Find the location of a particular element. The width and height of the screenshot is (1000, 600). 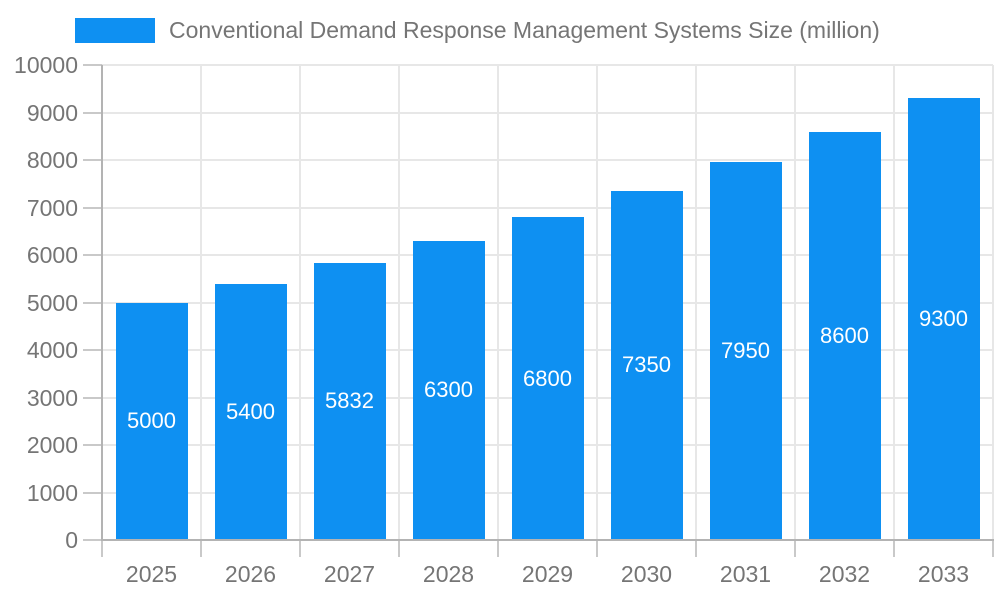

y-tick-label: 3000 is located at coordinates (52, 397).